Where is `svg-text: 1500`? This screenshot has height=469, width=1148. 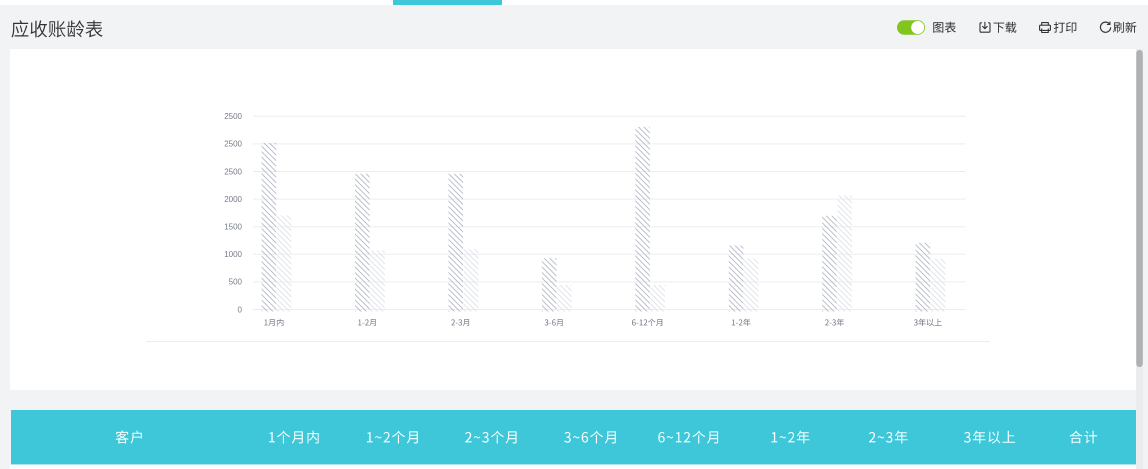 svg-text: 1500 is located at coordinates (233, 227).